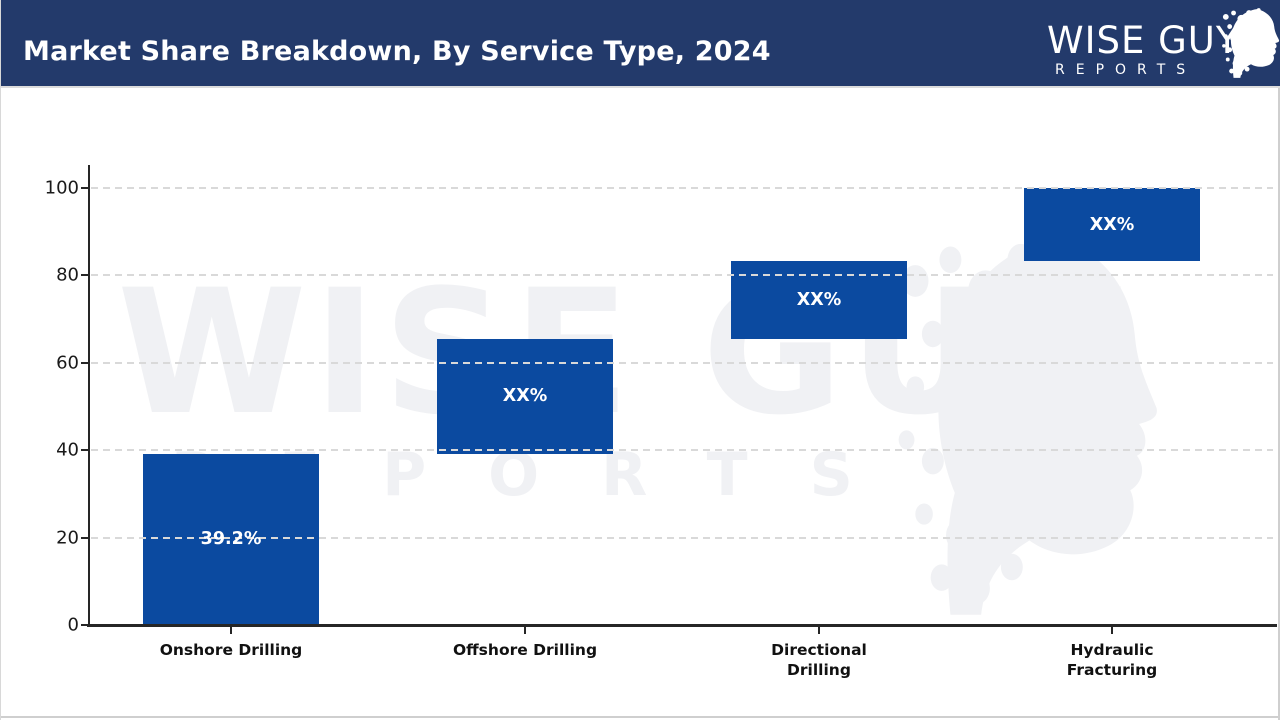 Image resolution: width=1280 pixels, height=720 pixels. What do you see at coordinates (682, 537) in the screenshot?
I see `gridline-y20` at bounding box center [682, 537].